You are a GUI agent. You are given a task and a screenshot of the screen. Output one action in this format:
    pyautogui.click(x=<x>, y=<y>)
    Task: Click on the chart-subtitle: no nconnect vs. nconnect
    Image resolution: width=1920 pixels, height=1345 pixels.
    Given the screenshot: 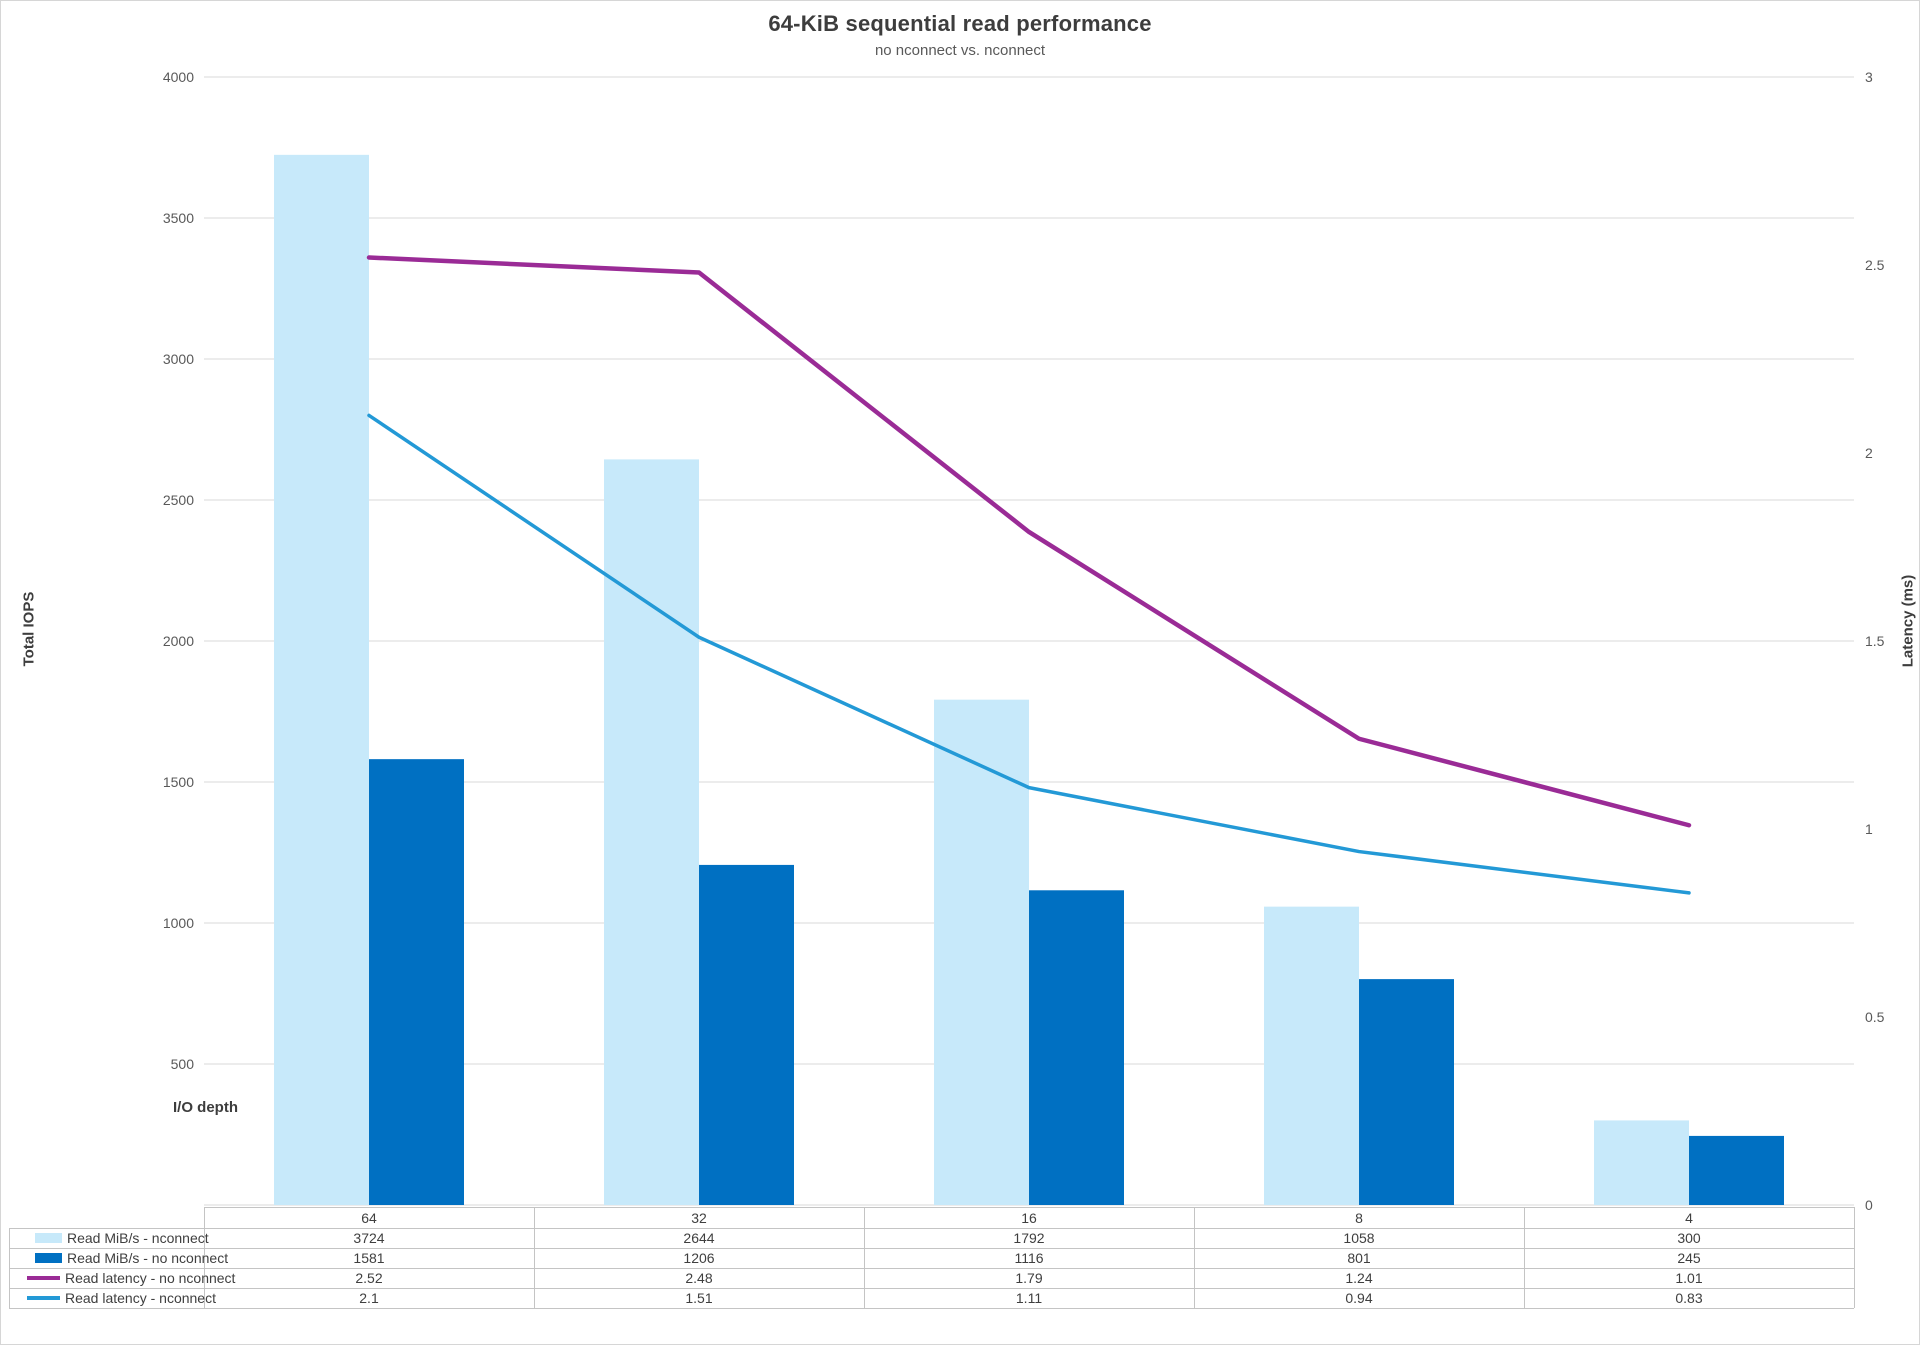 What is the action you would take?
    pyautogui.click(x=960, y=50)
    